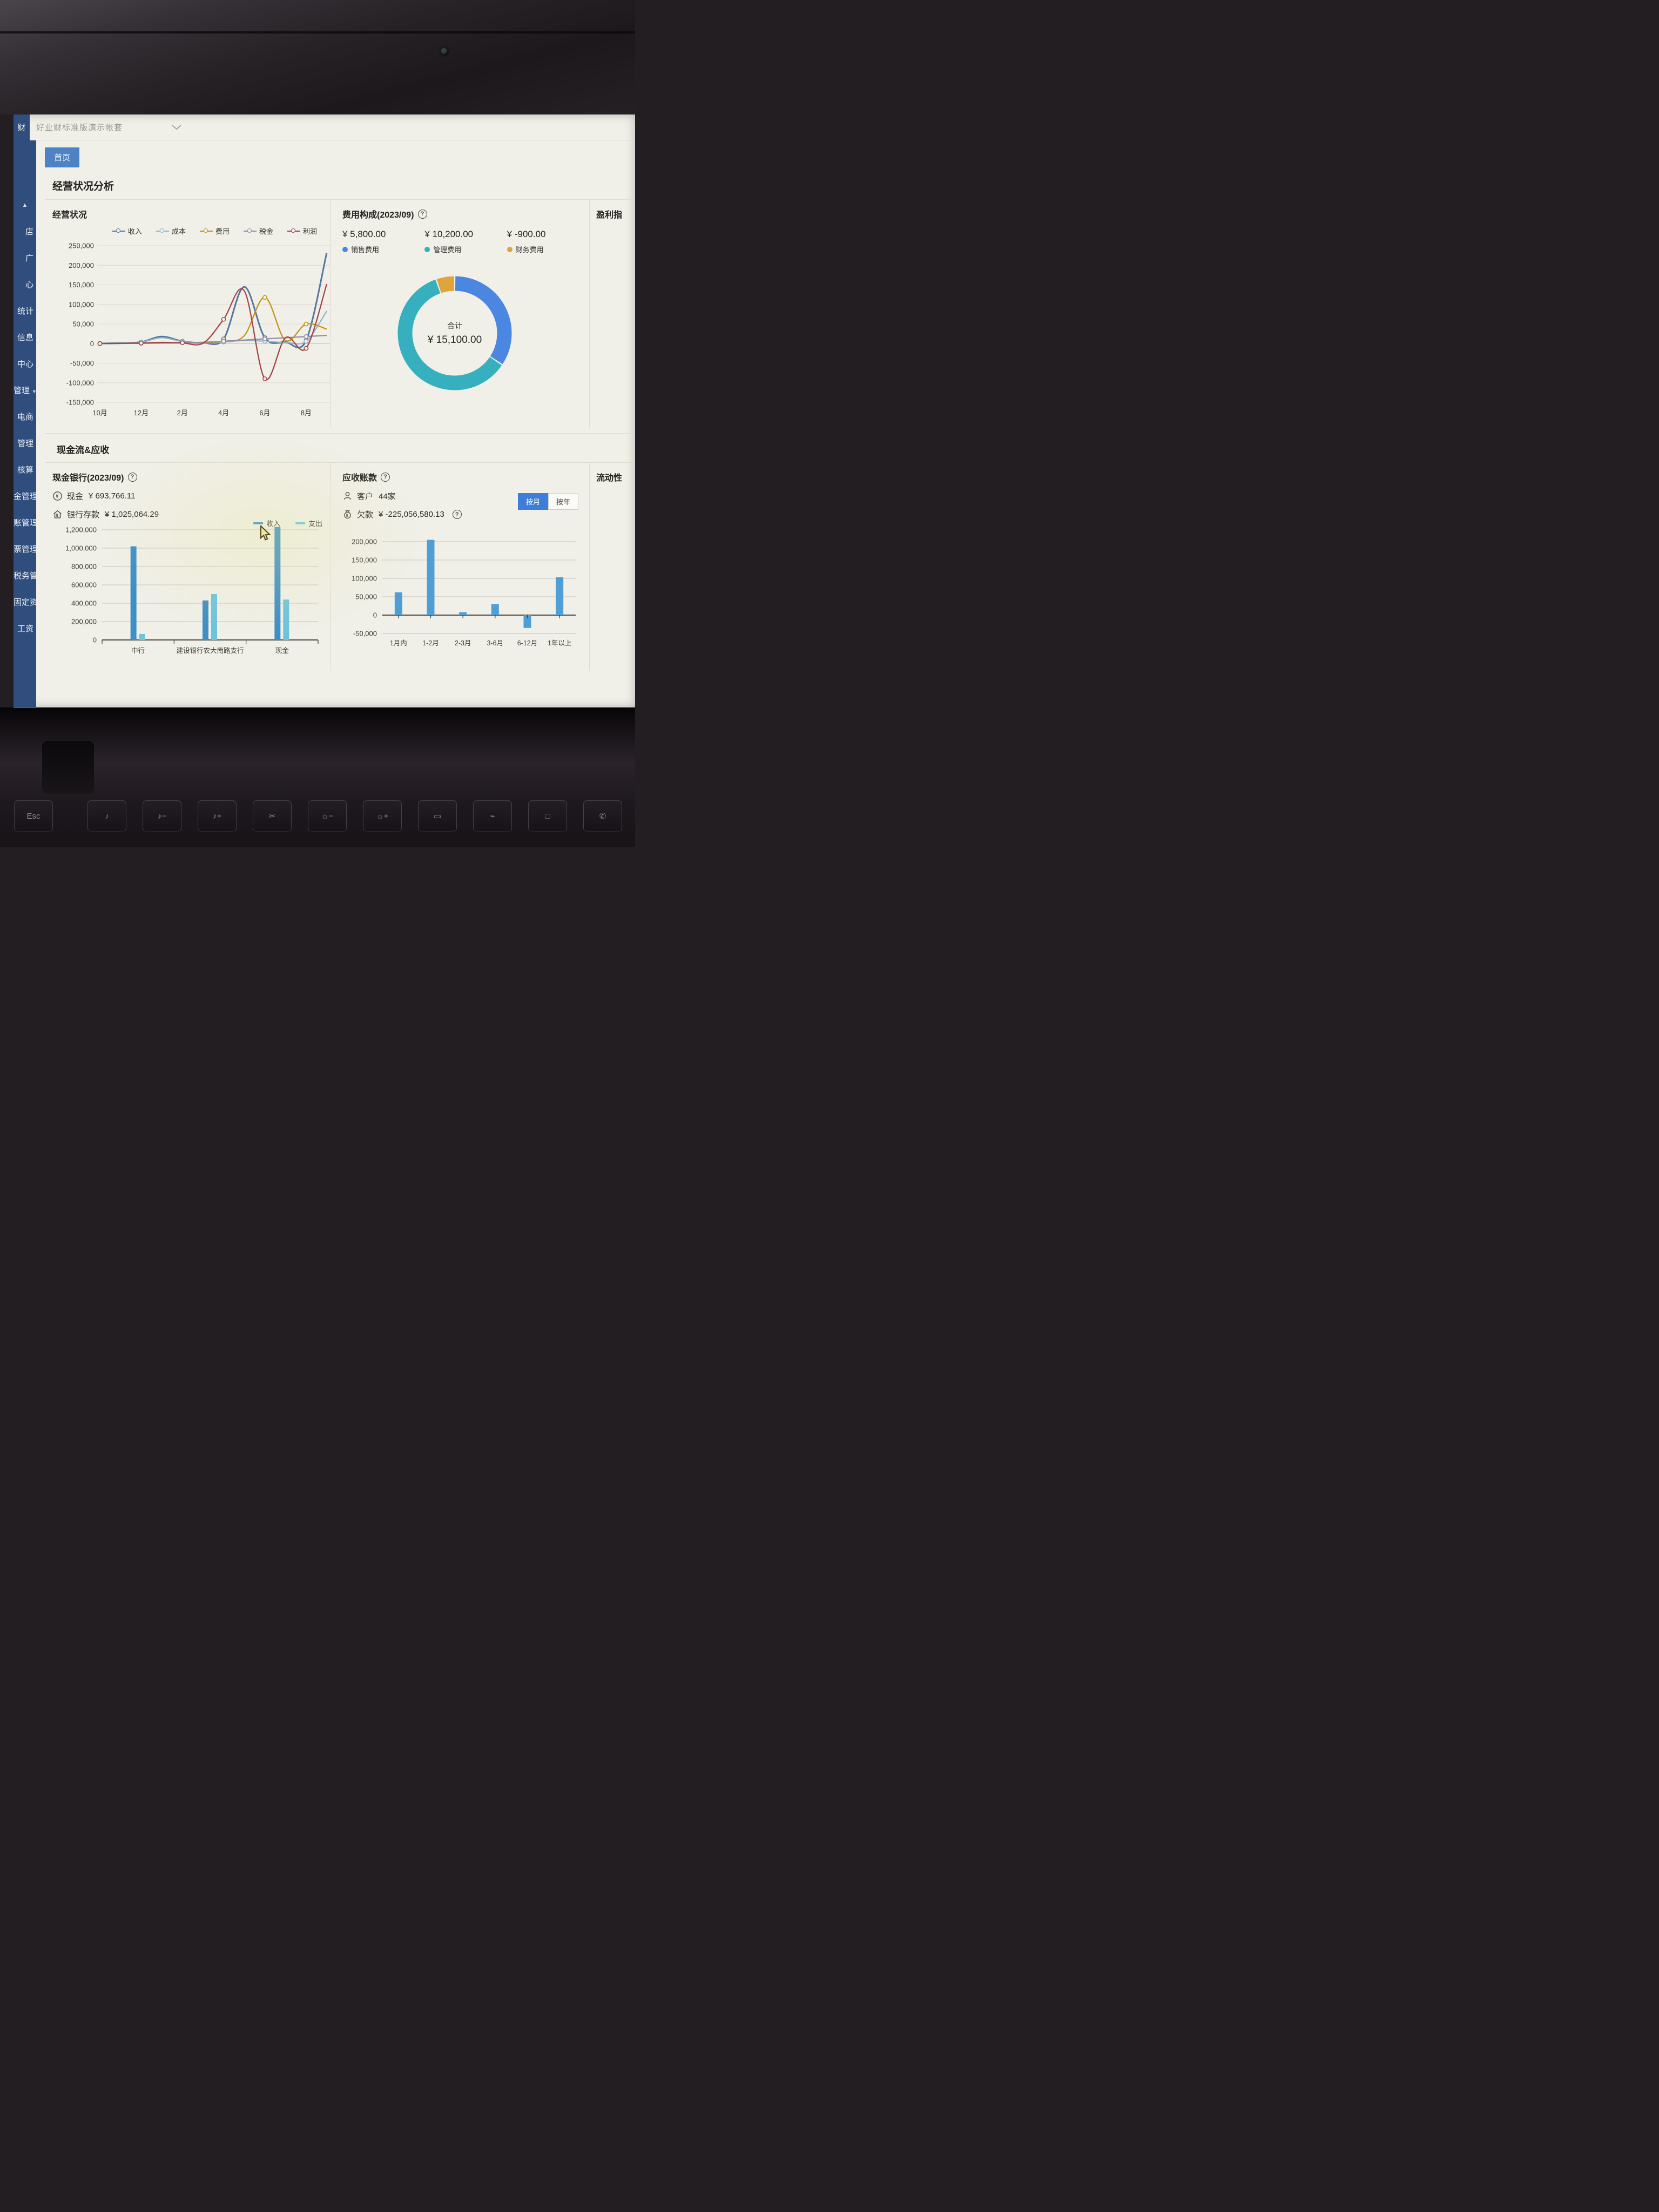 The width and height of the screenshot is (1659, 2212). What do you see at coordinates (527, 643) in the screenshot?
I see `svg-text: 6-12月` at bounding box center [527, 643].